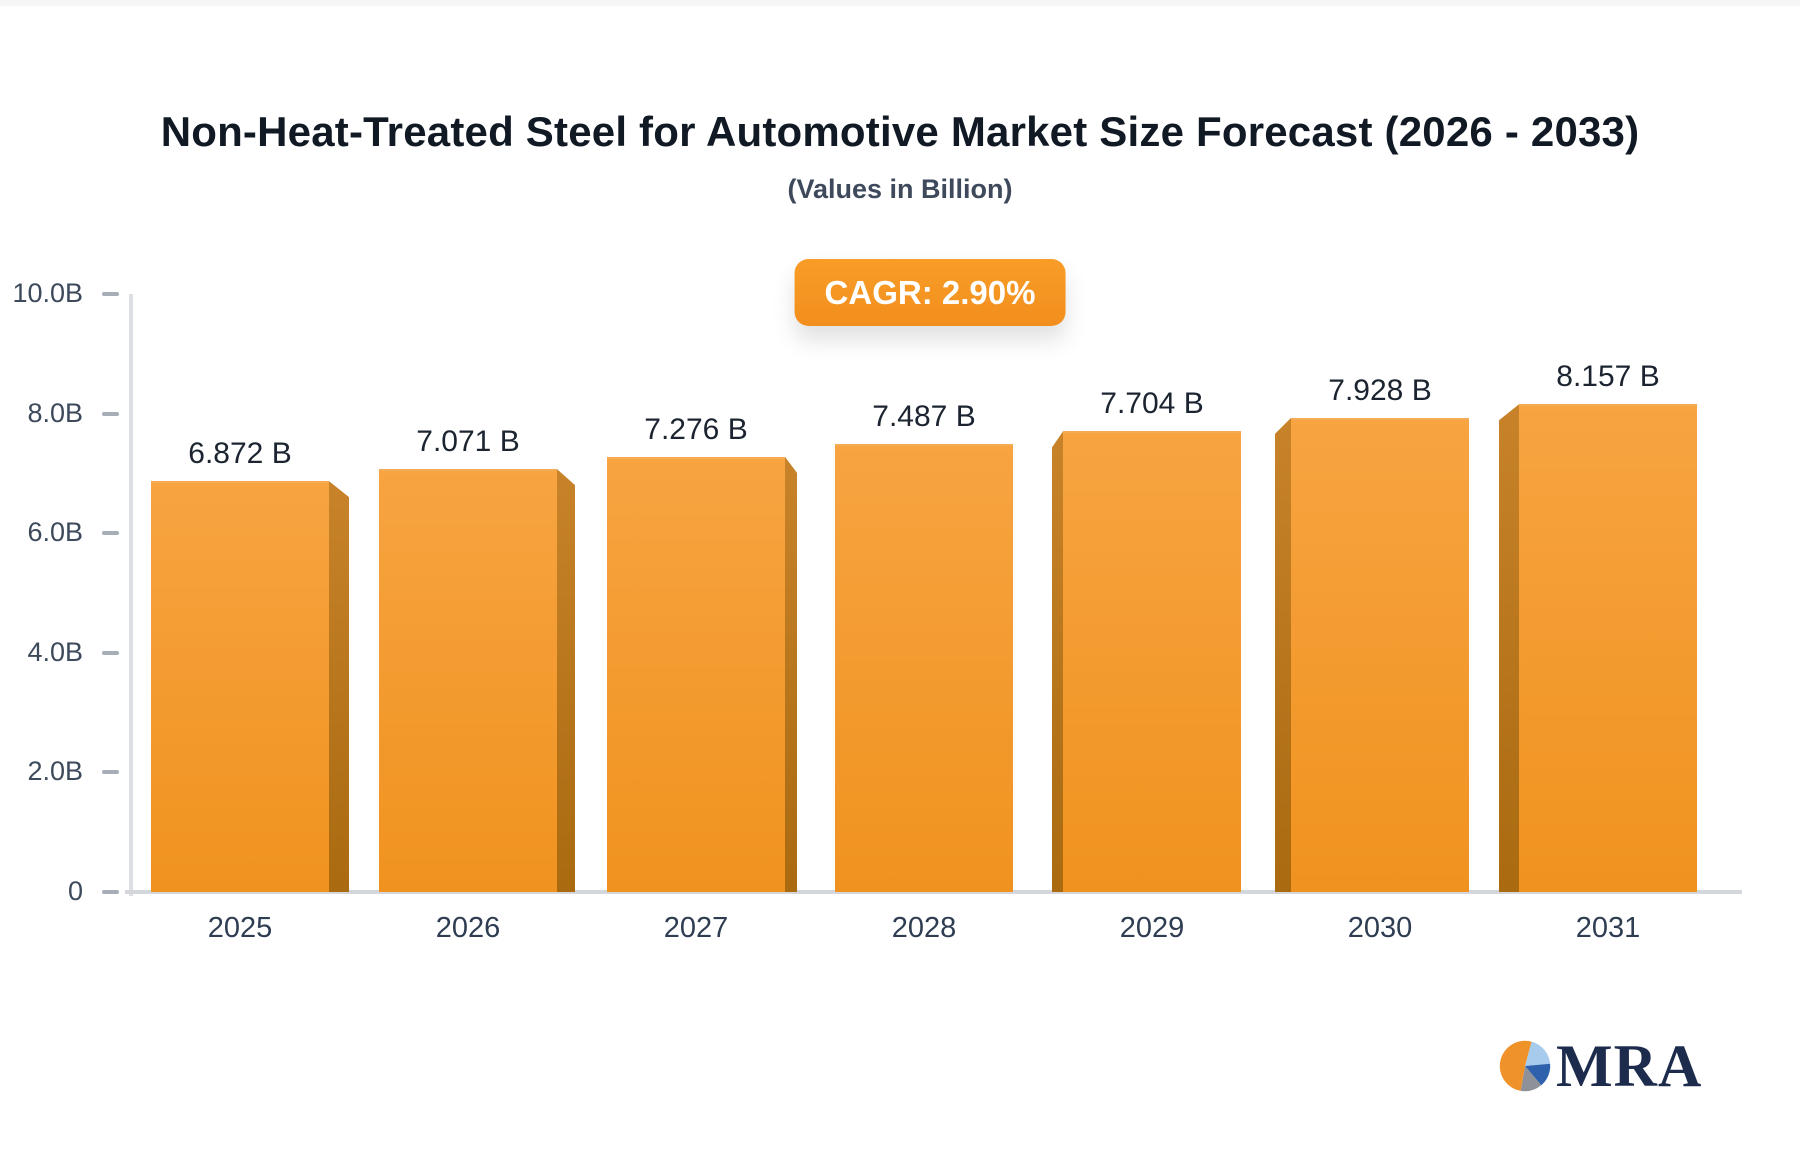 The image size is (1800, 1156). I want to click on mra-logo: MRA, so click(1599, 1066).